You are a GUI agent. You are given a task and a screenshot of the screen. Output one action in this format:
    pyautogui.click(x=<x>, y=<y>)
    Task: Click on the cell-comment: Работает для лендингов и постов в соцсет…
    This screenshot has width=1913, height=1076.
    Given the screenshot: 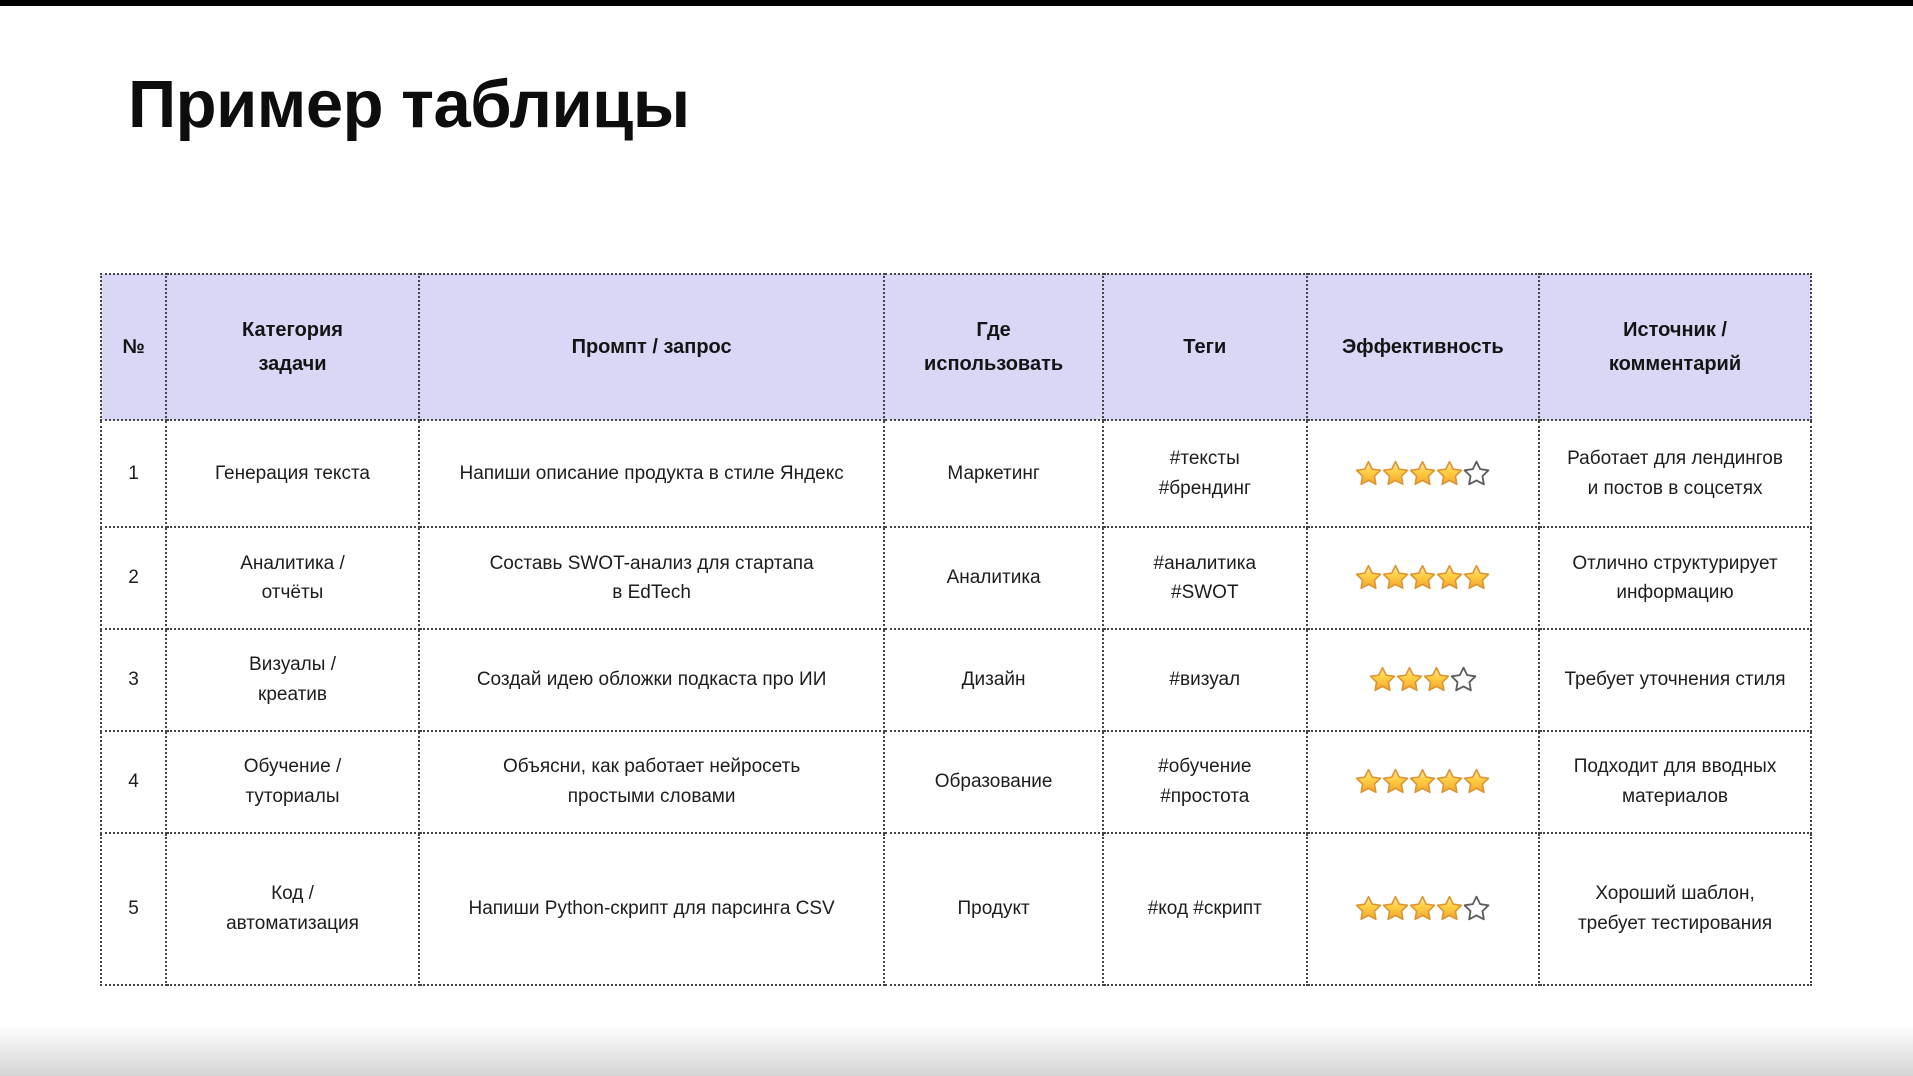 What is the action you would take?
    pyautogui.click(x=1675, y=473)
    